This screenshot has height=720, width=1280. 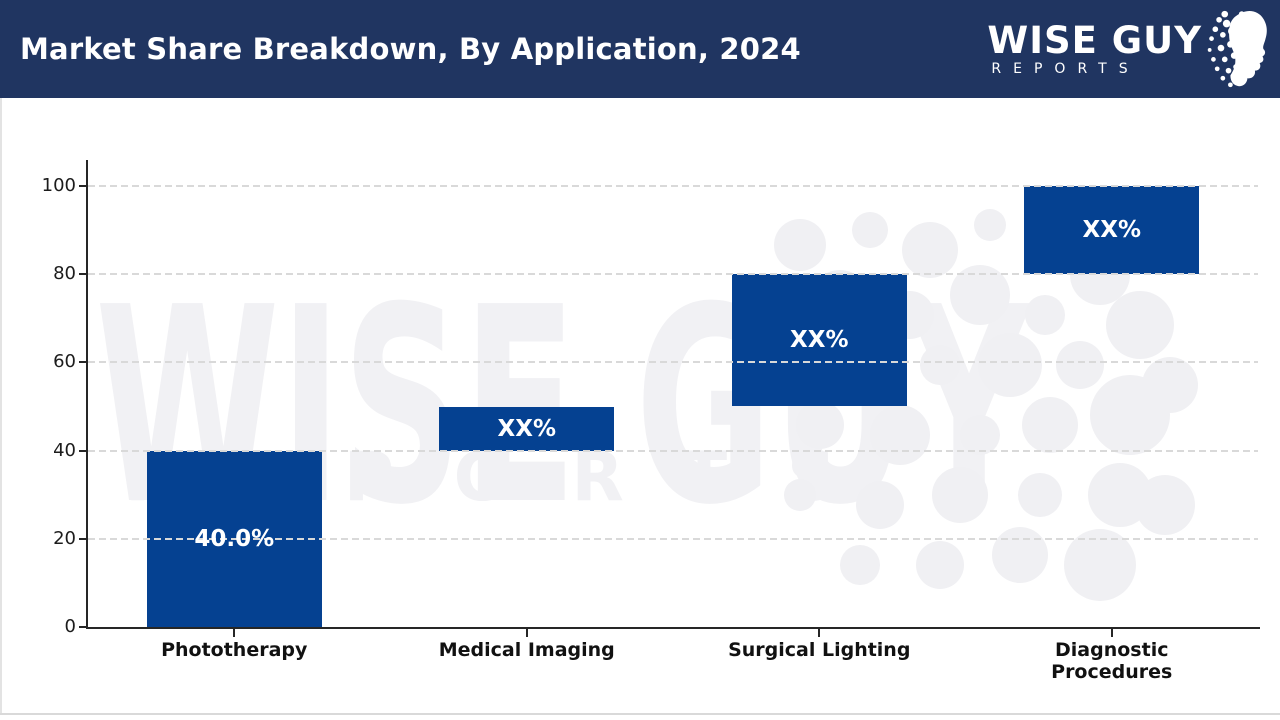 I want to click on y-tick-label-40: 40, so click(x=64, y=450).